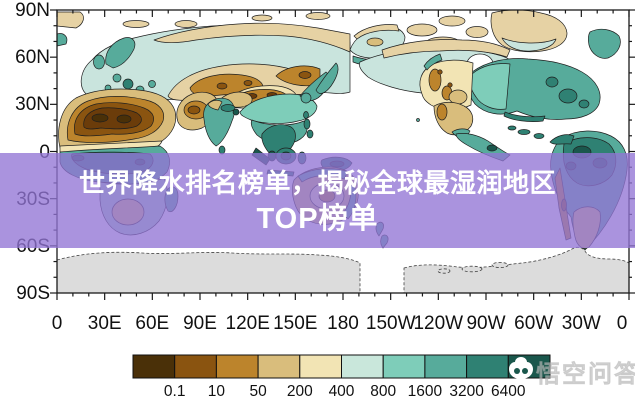 The image size is (635, 400). What do you see at coordinates (221, 126) in the screenshot?
I see `landmass-india` at bounding box center [221, 126].